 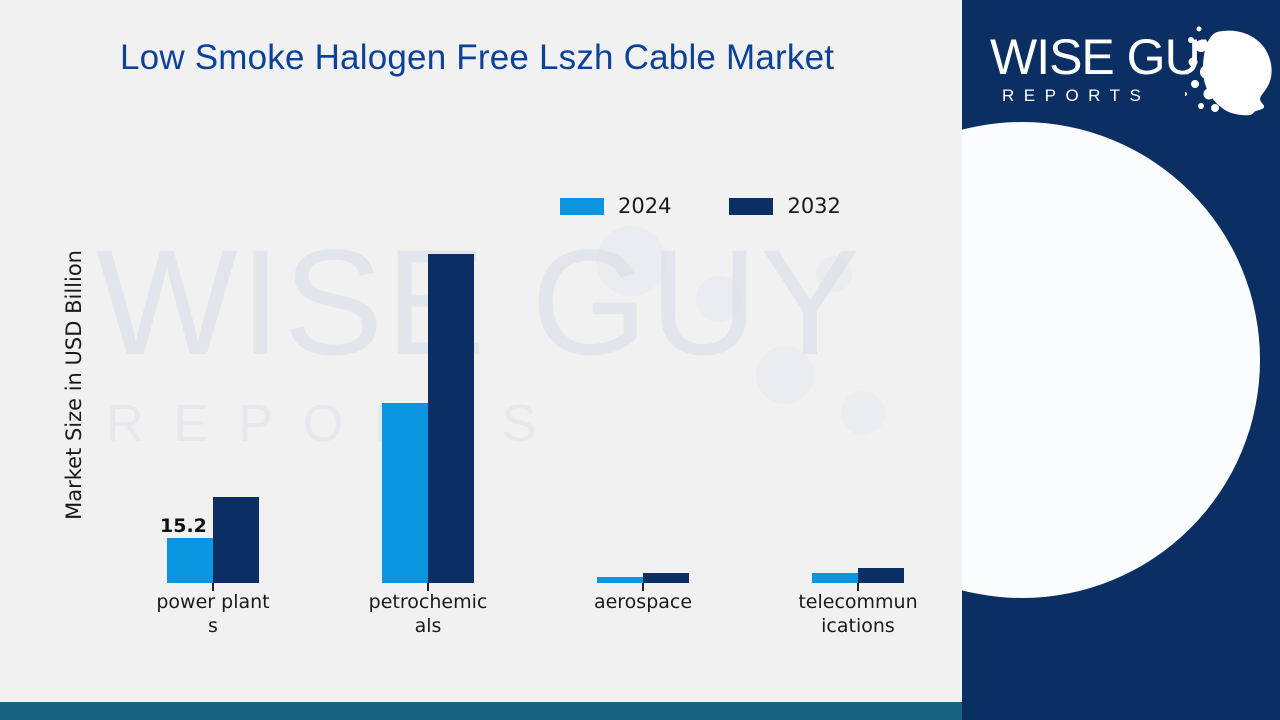 What do you see at coordinates (428, 614) in the screenshot?
I see `x-axis-label-petrochemicals: petrochemicals` at bounding box center [428, 614].